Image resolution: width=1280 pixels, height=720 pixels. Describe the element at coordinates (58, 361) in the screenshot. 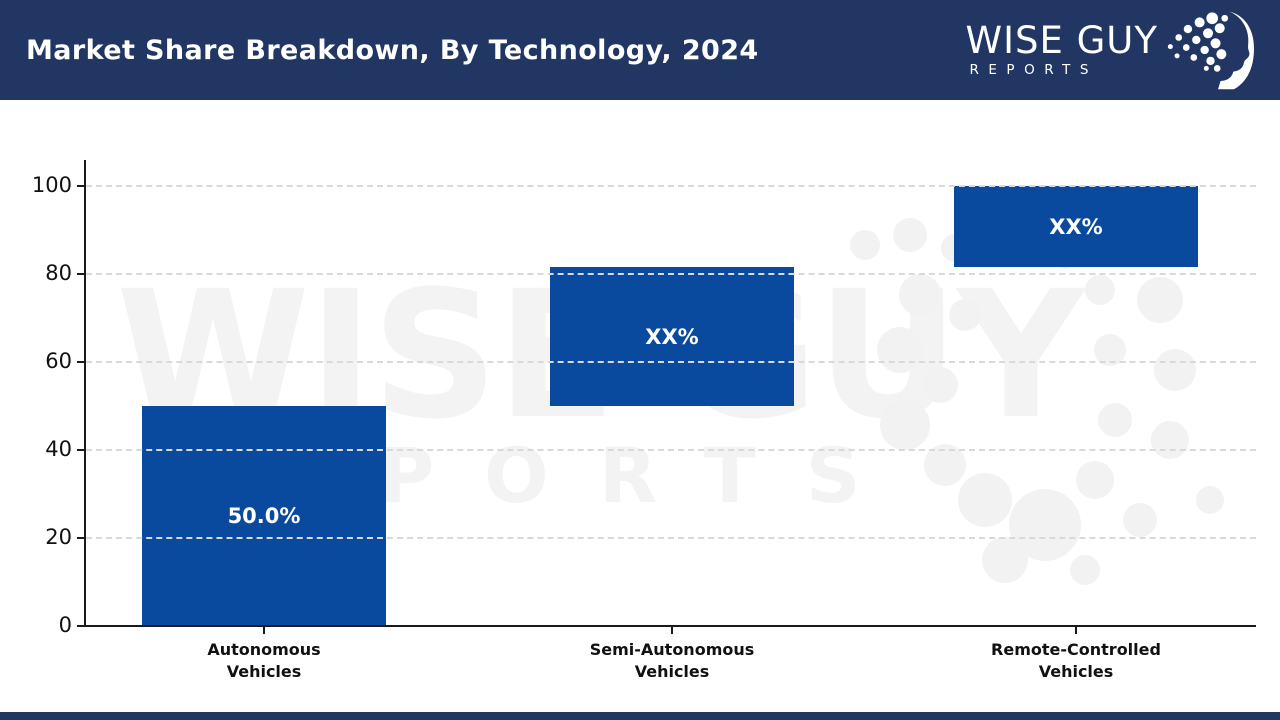

I see `y-tick-label-60: 60` at that location.